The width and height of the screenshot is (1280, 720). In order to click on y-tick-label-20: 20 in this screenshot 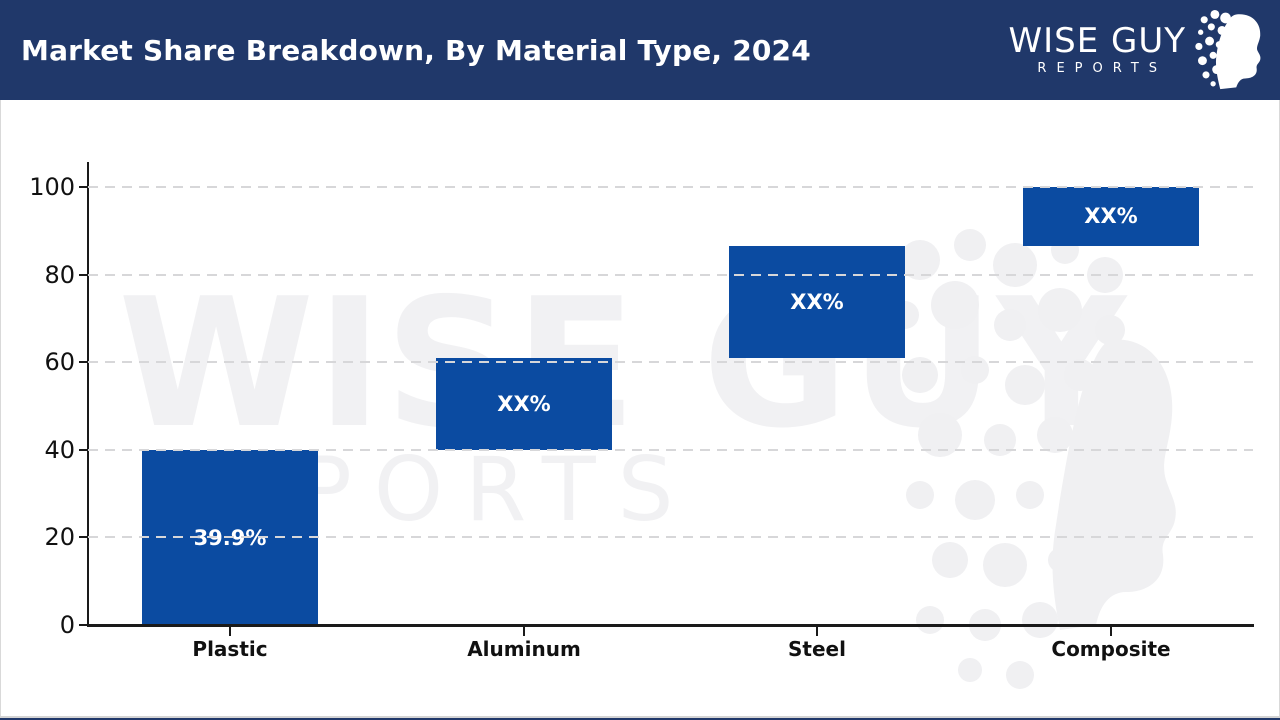, I will do `click(59, 537)`.